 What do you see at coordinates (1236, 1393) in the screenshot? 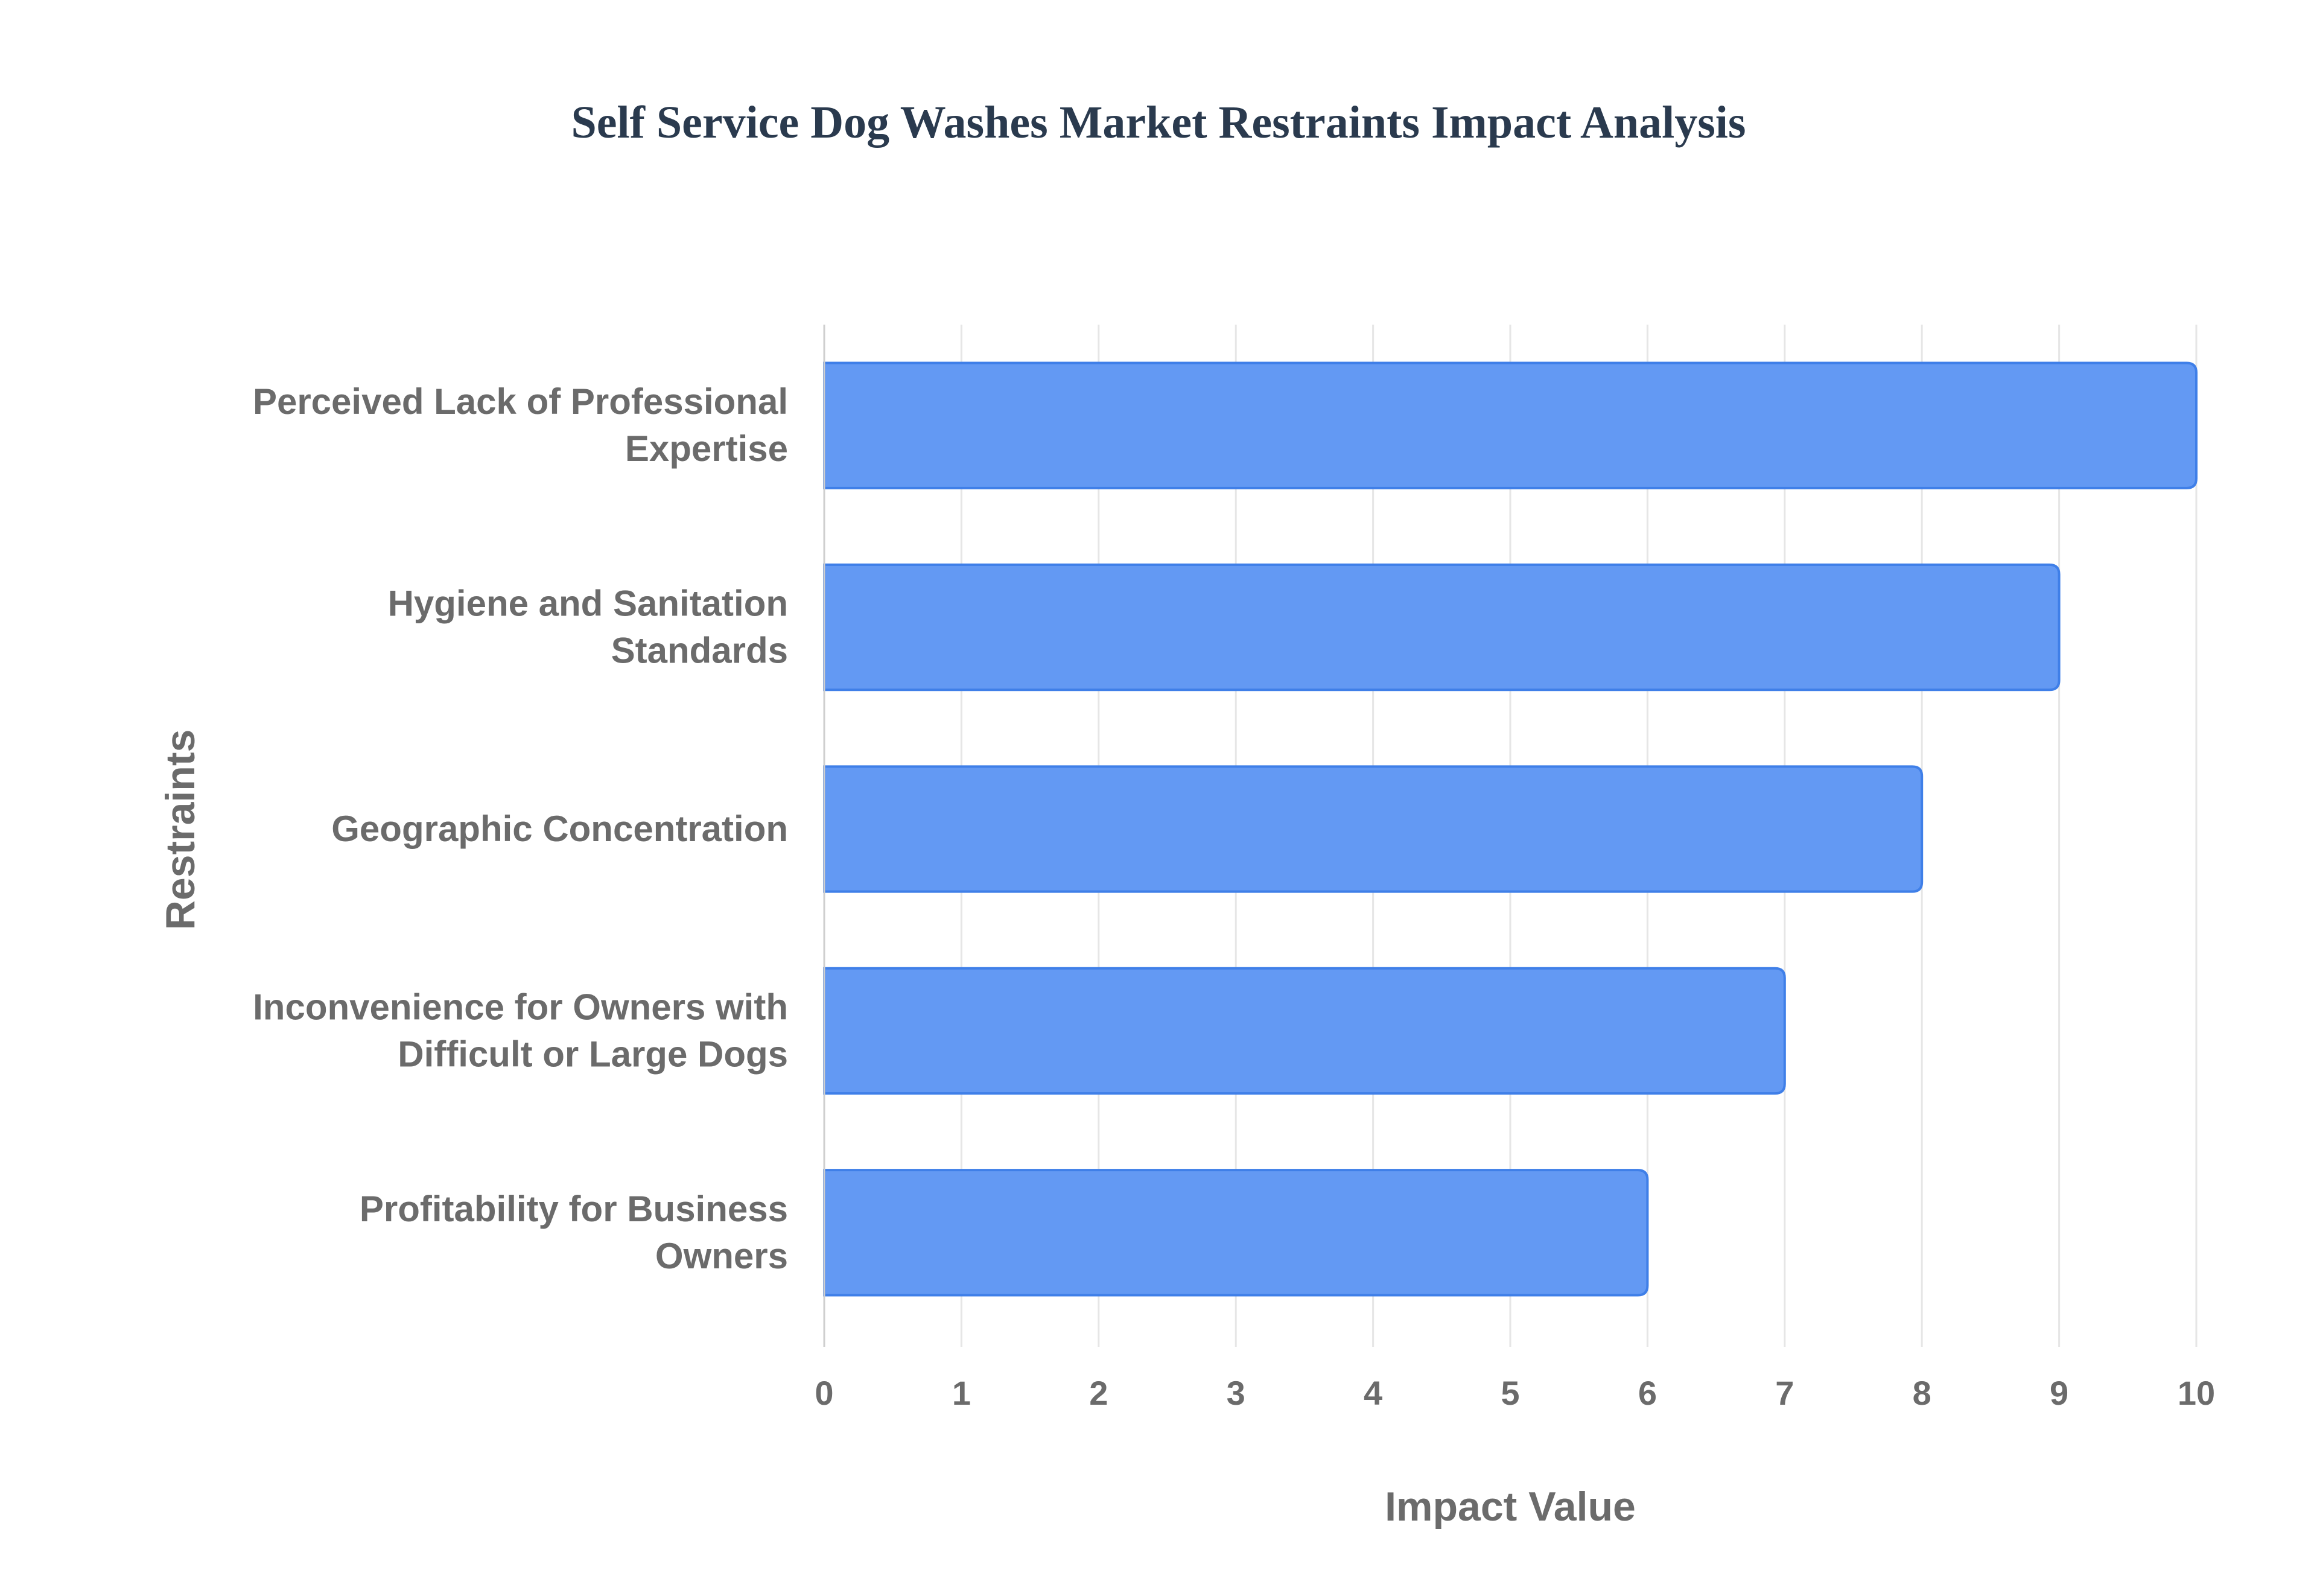
I see `x-tick-label: 3` at bounding box center [1236, 1393].